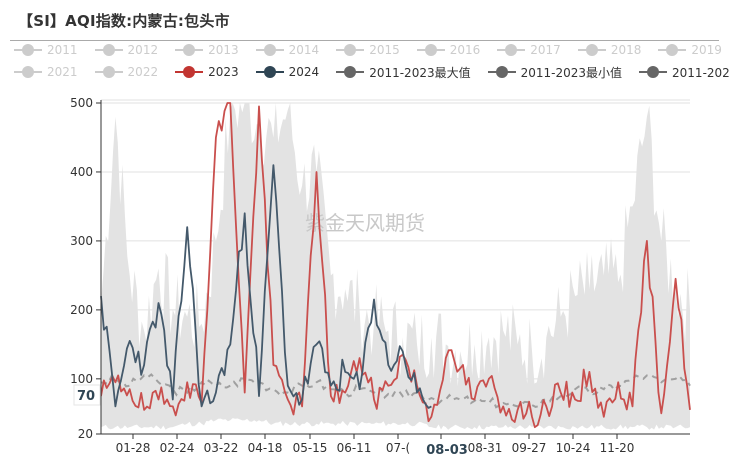  Describe the element at coordinates (81, 103) in the screenshot. I see `y-tick-label: 500` at that location.